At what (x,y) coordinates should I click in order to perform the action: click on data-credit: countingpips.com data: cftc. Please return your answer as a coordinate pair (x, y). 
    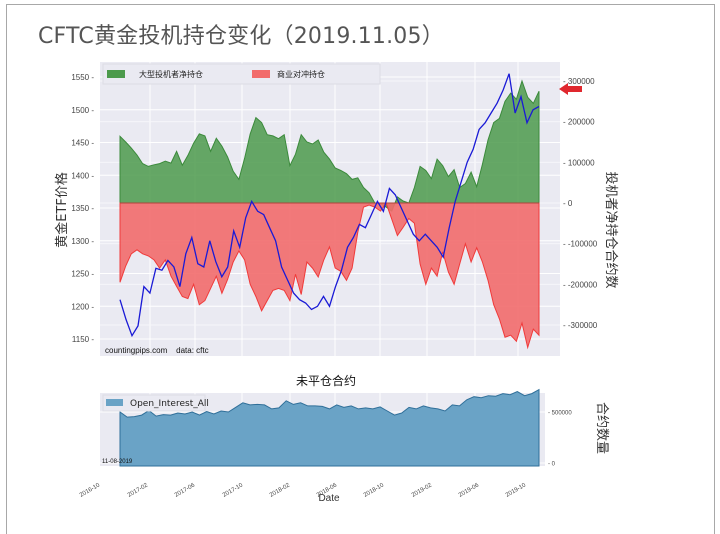
    Looking at the image, I should click on (157, 350).